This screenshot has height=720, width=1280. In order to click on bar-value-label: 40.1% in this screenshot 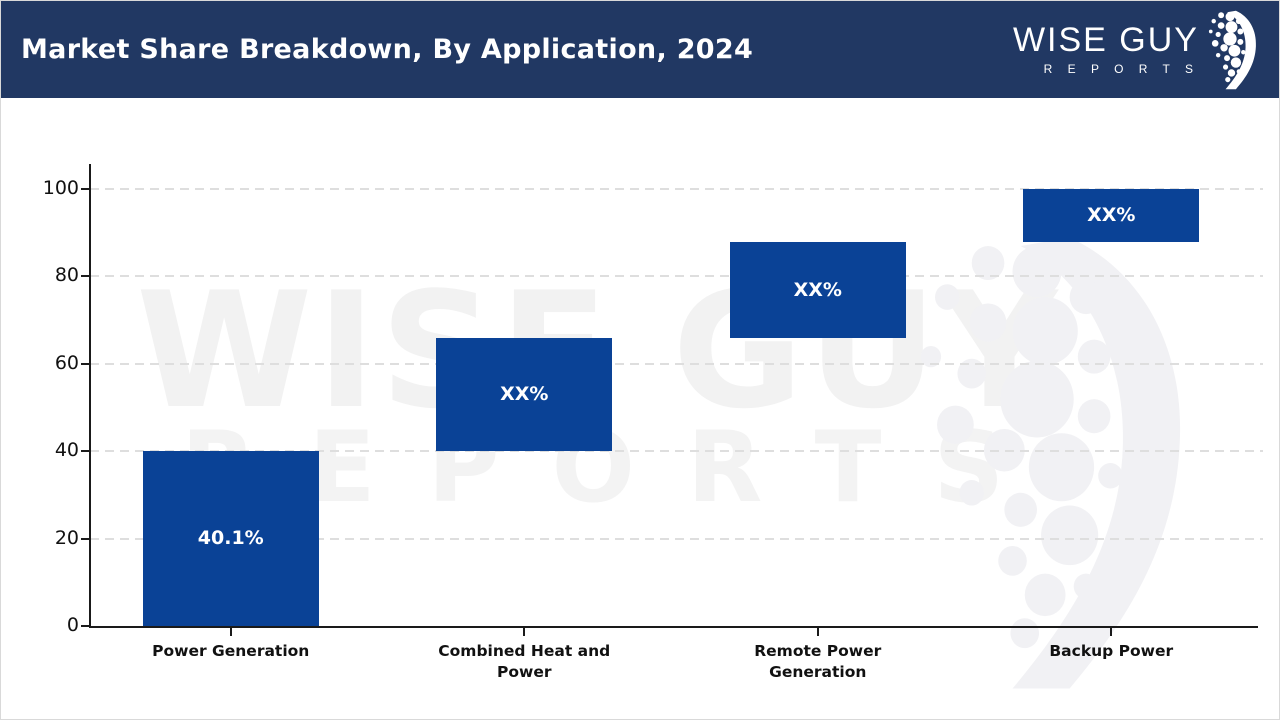, I will do `click(230, 538)`.